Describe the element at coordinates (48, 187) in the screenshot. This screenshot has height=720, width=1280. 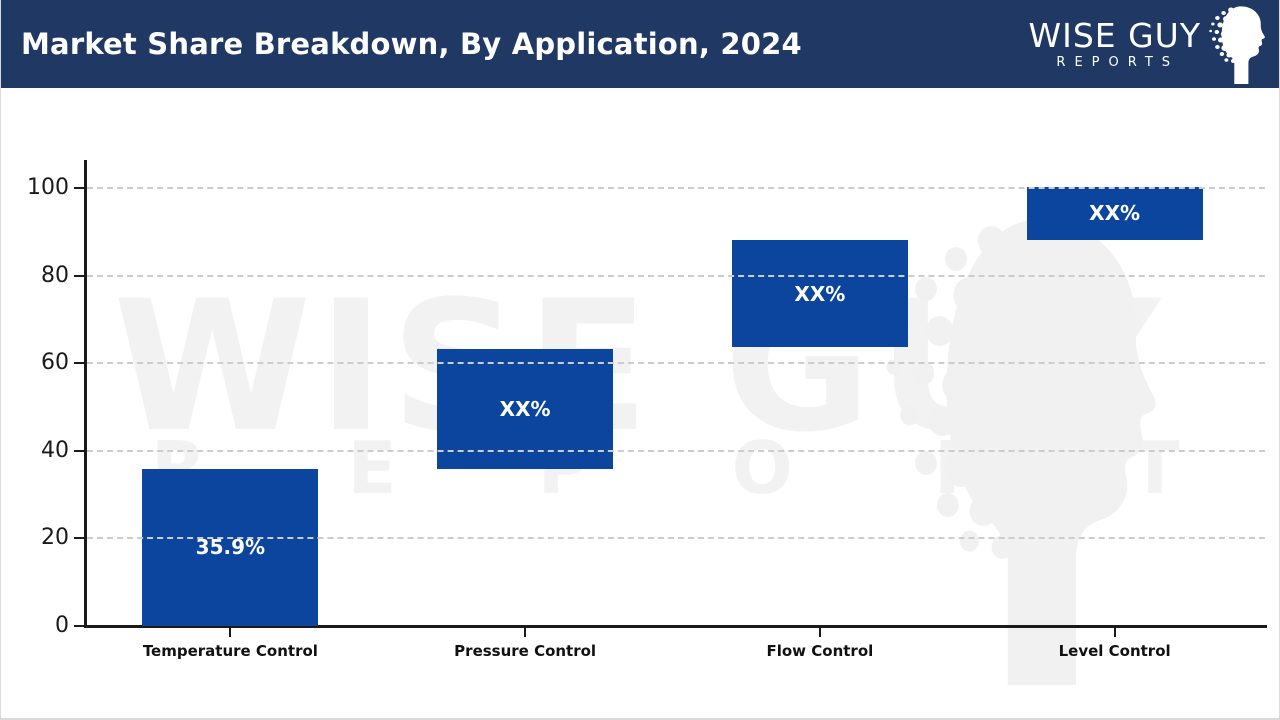
I see `y-tick-label: 100` at that location.